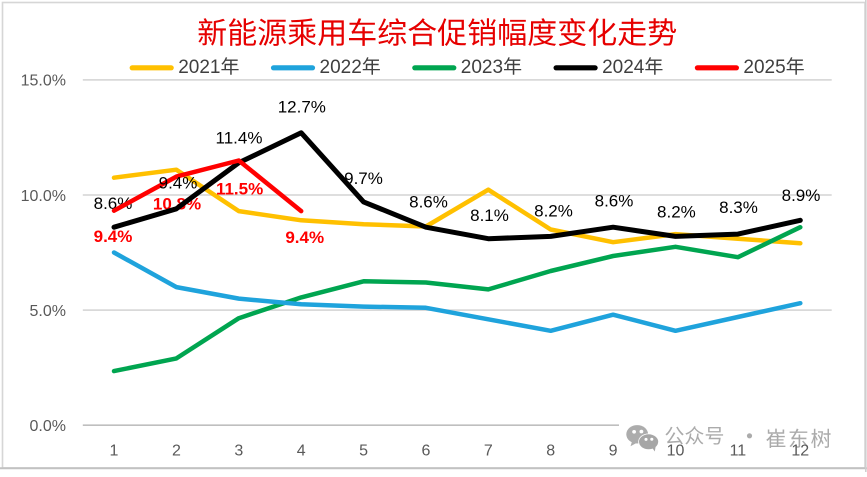 Image resolution: width=867 pixels, height=477 pixels. Describe the element at coordinates (43, 196) in the screenshot. I see `svg-text: 10.0%` at that location.